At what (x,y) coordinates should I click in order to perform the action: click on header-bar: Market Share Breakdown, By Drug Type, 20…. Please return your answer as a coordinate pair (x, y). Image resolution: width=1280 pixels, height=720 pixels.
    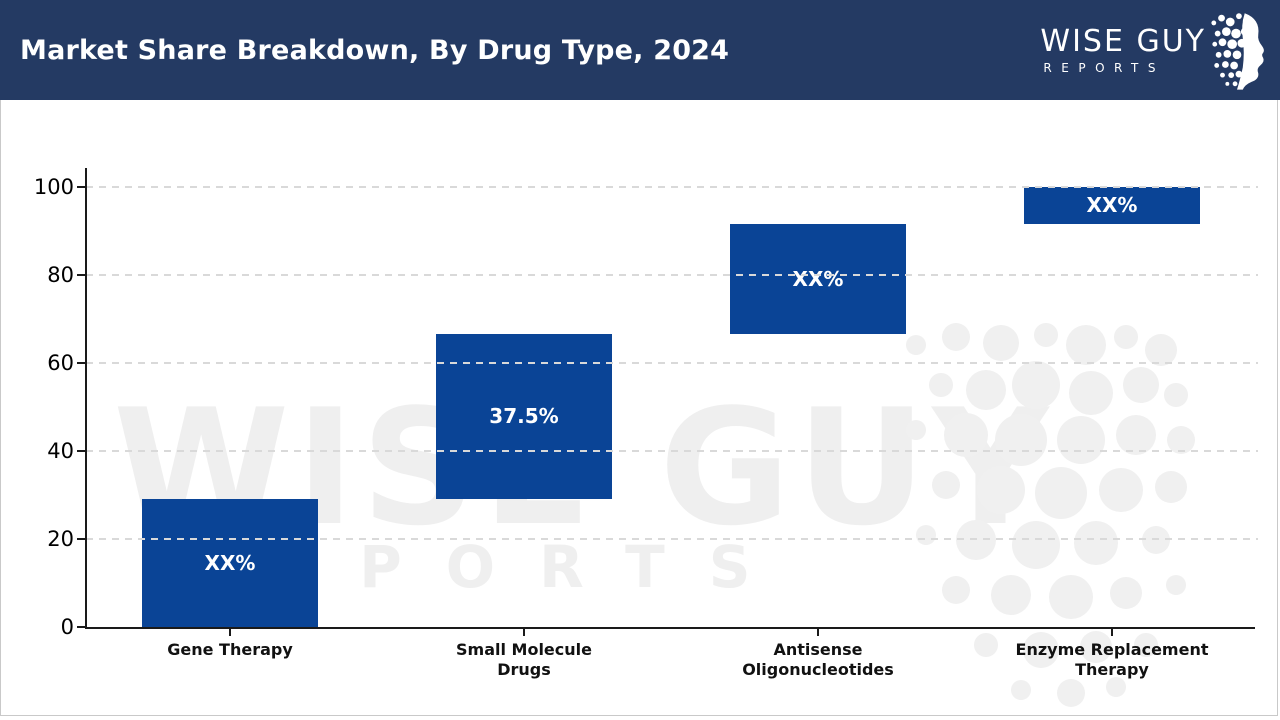
    Looking at the image, I should click on (640, 50).